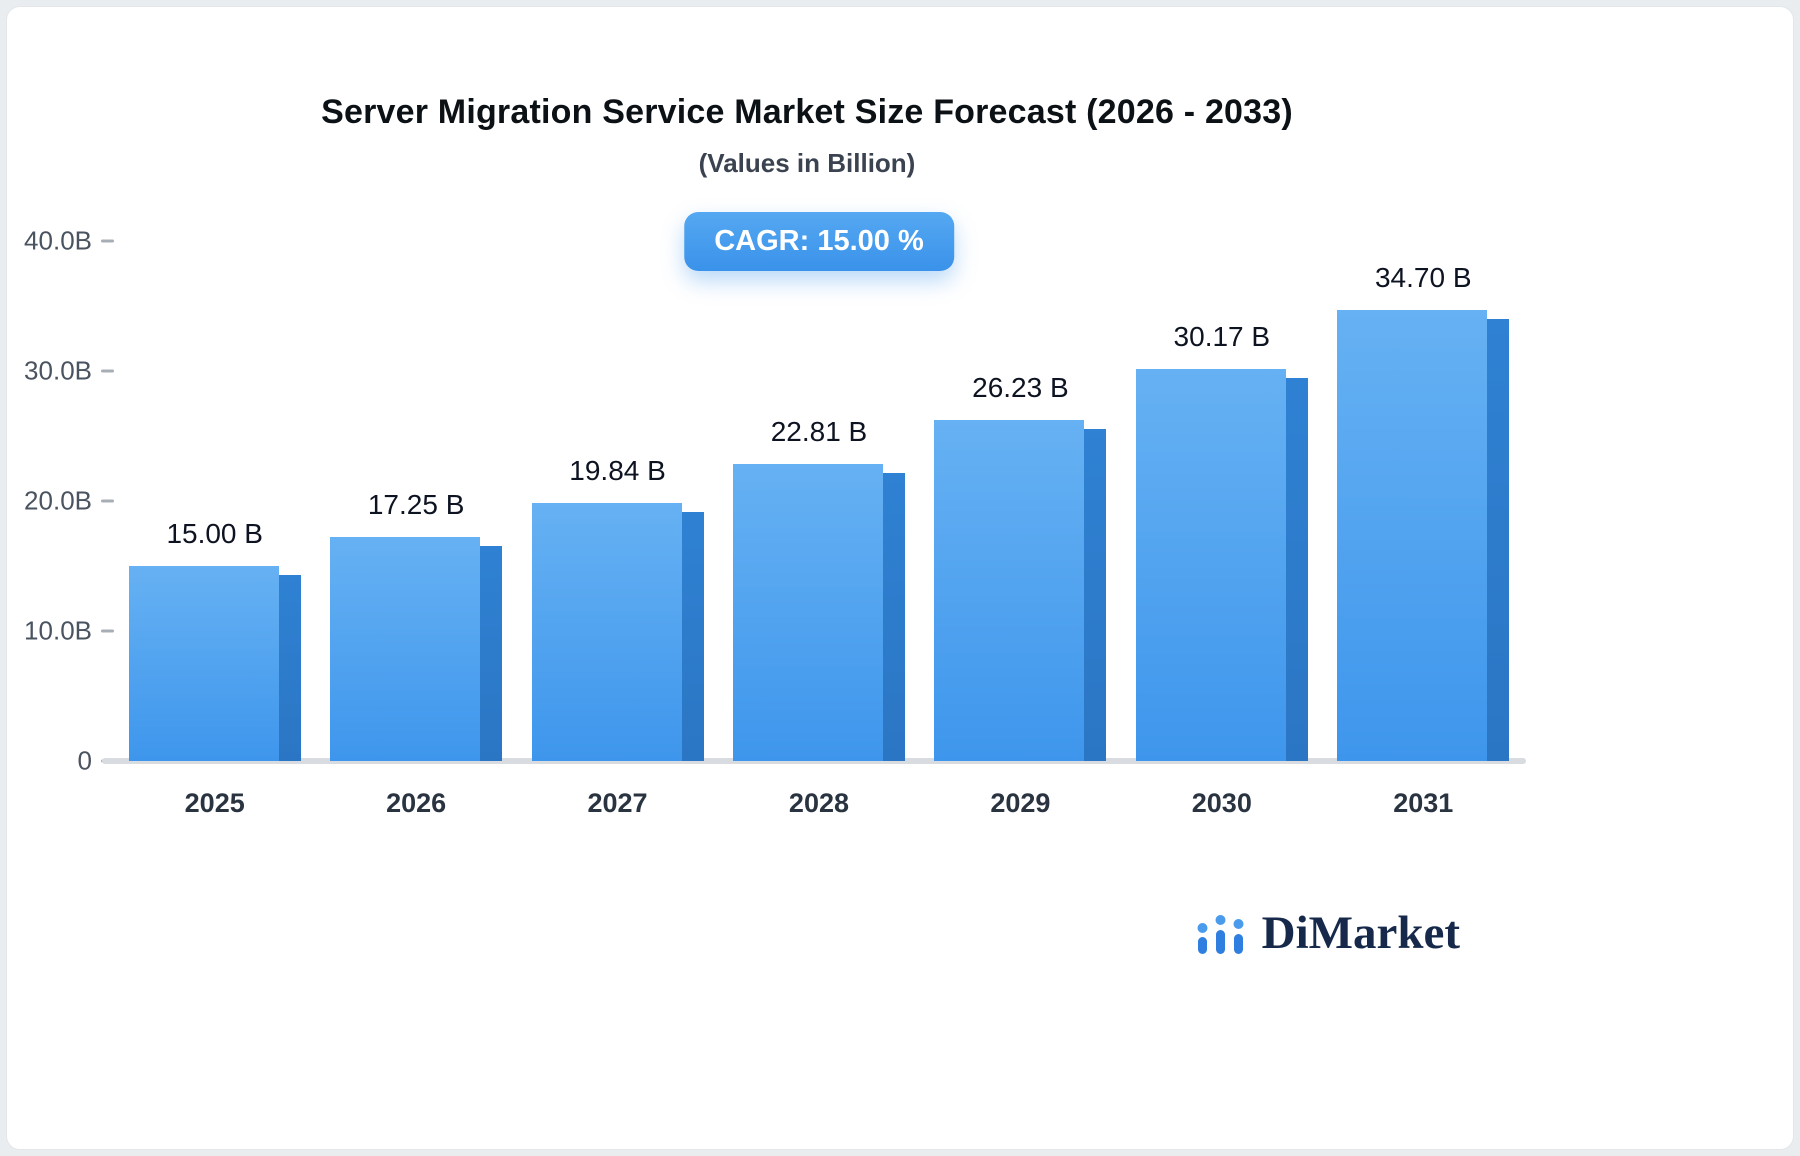 This screenshot has width=1800, height=1156. What do you see at coordinates (1423, 803) in the screenshot?
I see `x-axis-label: 2031` at bounding box center [1423, 803].